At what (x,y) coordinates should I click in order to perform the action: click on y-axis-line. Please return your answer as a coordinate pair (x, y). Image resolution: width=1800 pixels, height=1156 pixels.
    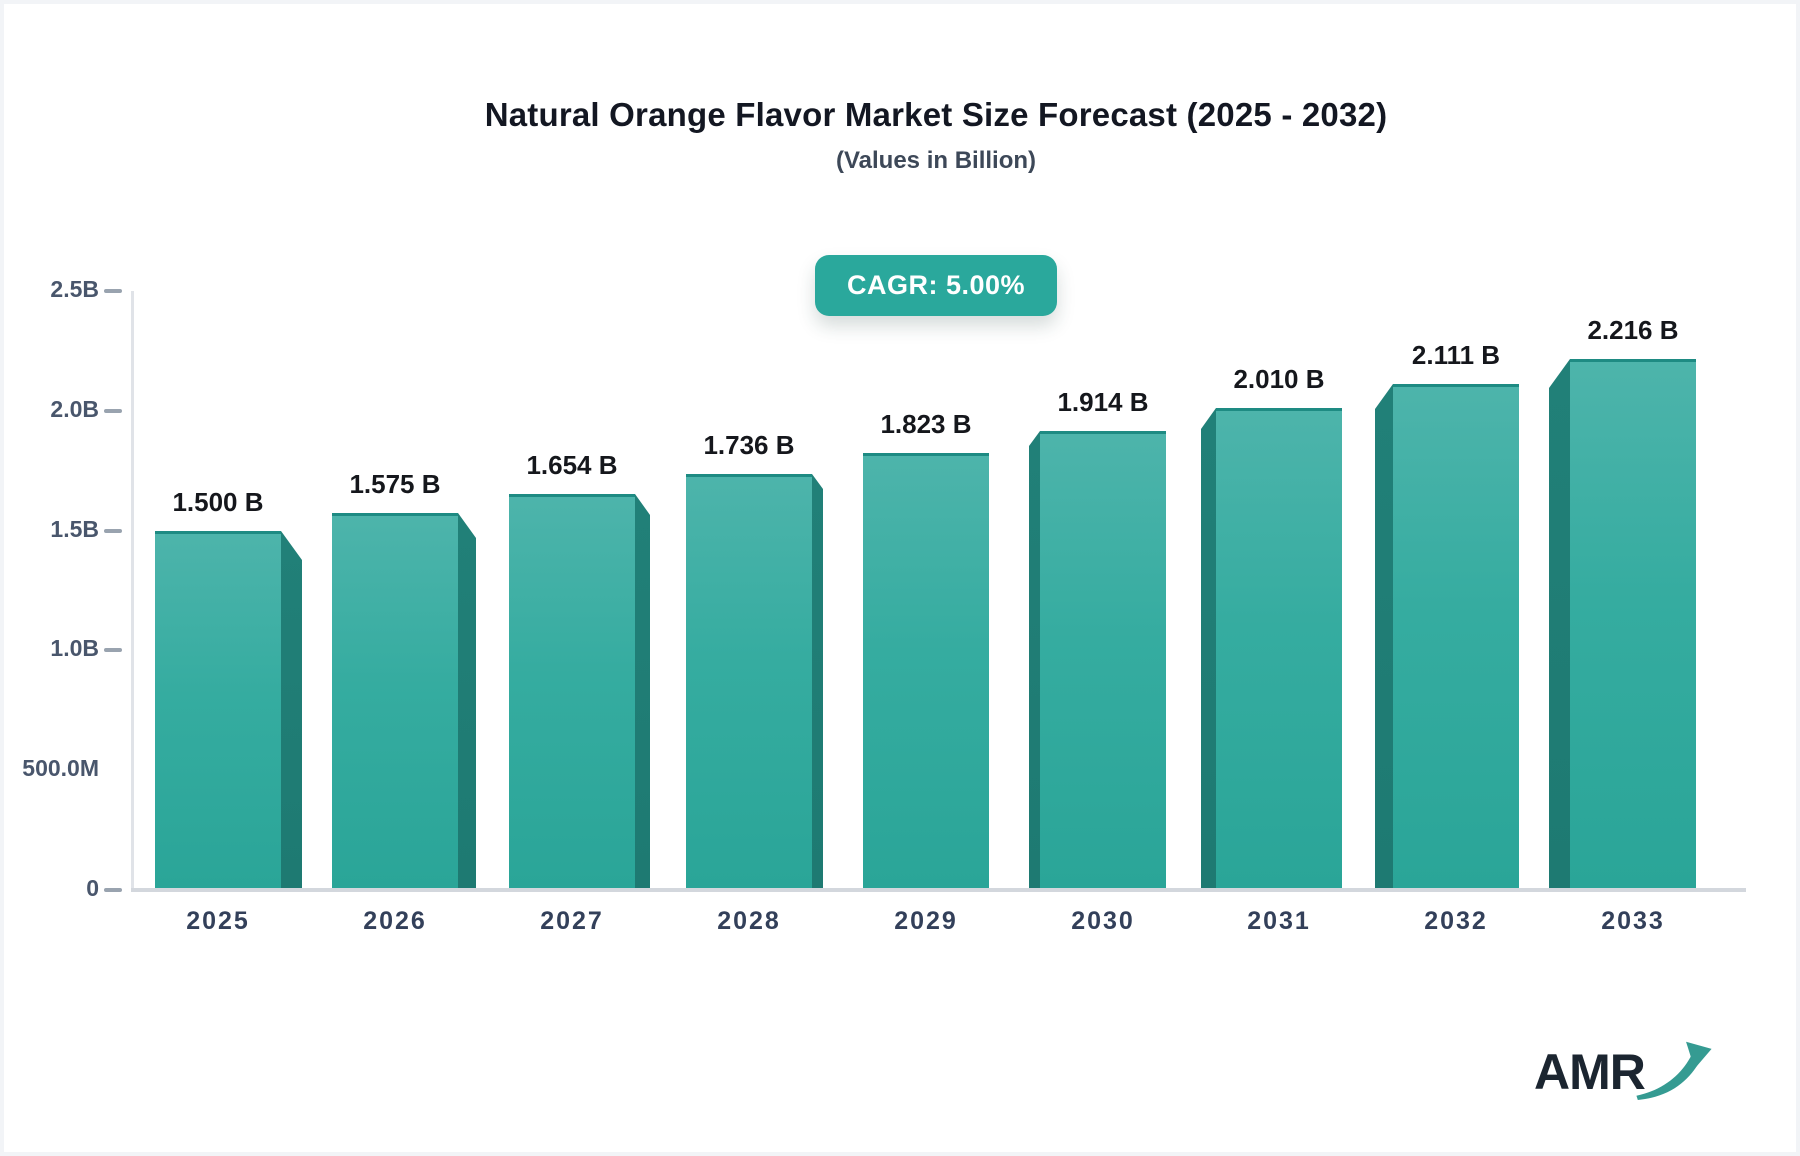
    Looking at the image, I should click on (132, 591).